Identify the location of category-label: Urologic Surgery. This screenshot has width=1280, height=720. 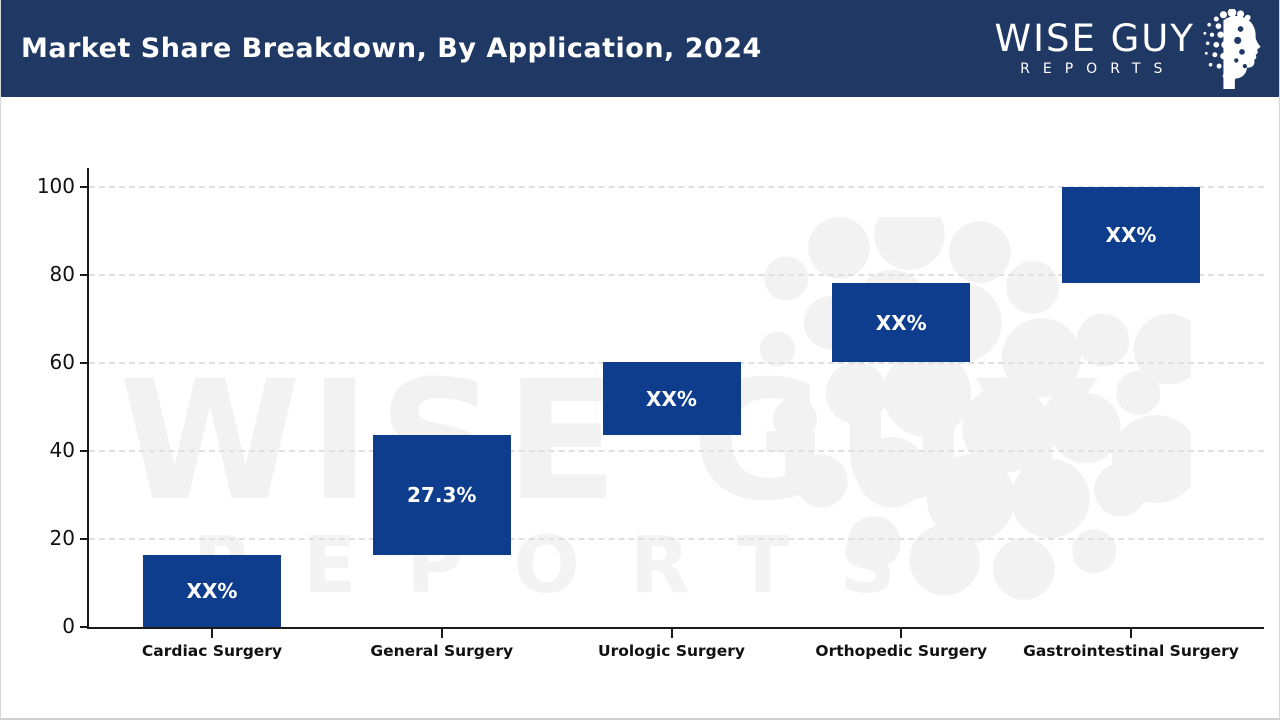
(671, 651).